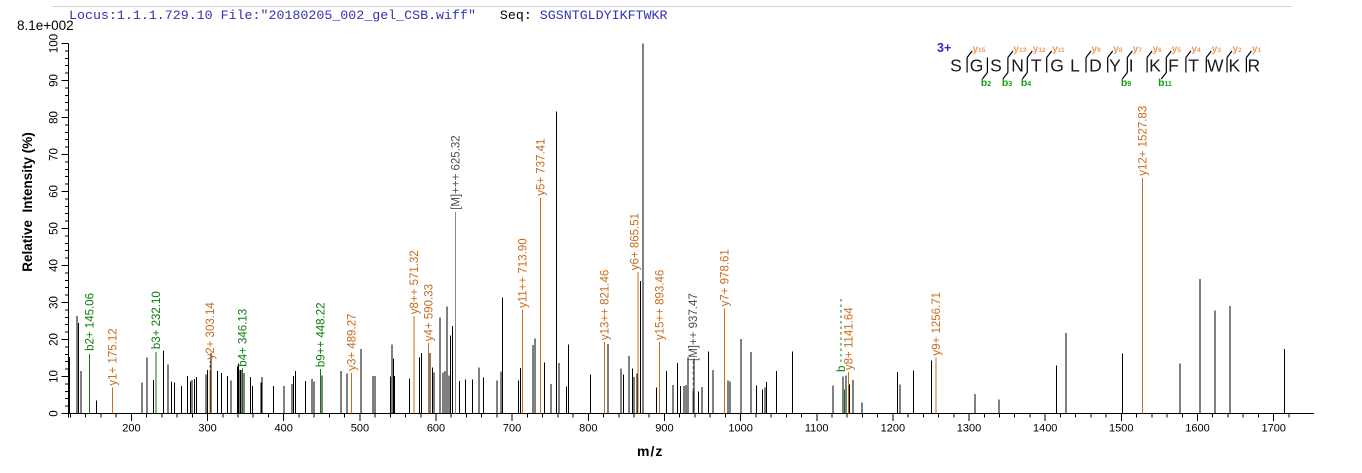 The width and height of the screenshot is (1362, 473). Describe the element at coordinates (850, 338) in the screenshot. I see `svg-text: y8+ 1141.64` at that location.